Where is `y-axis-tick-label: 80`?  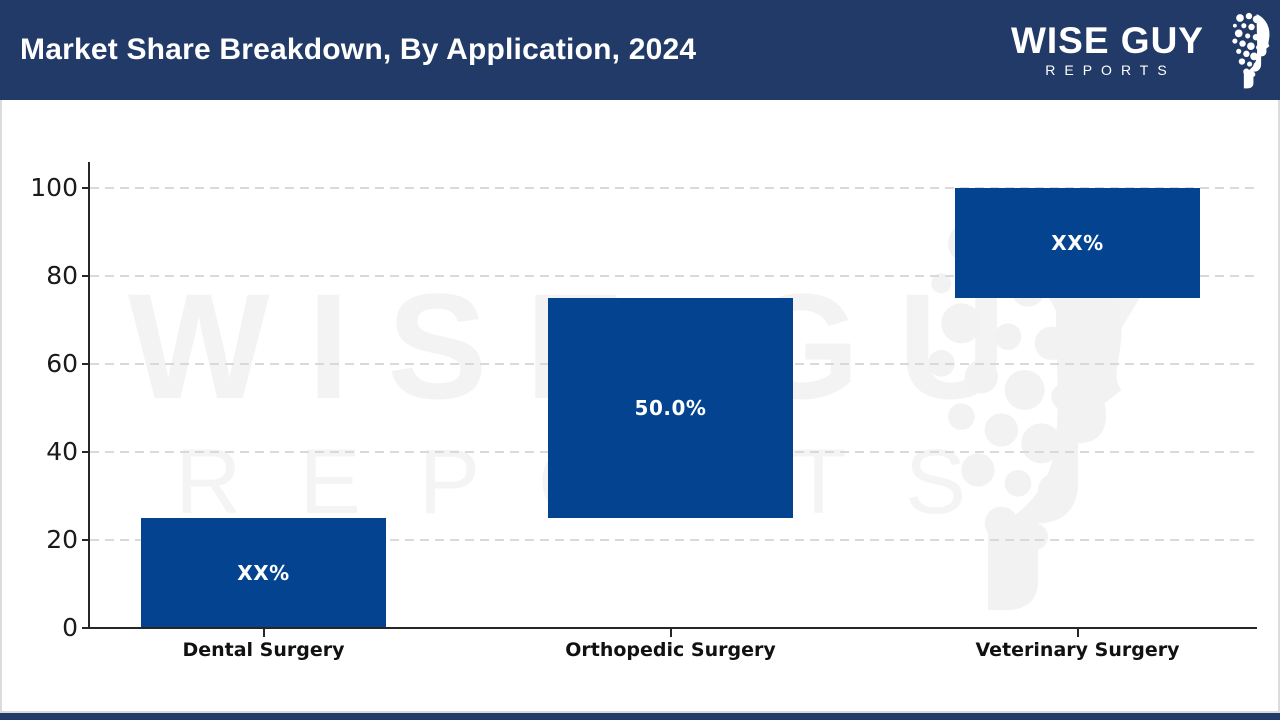 y-axis-tick-label: 80 is located at coordinates (62, 275).